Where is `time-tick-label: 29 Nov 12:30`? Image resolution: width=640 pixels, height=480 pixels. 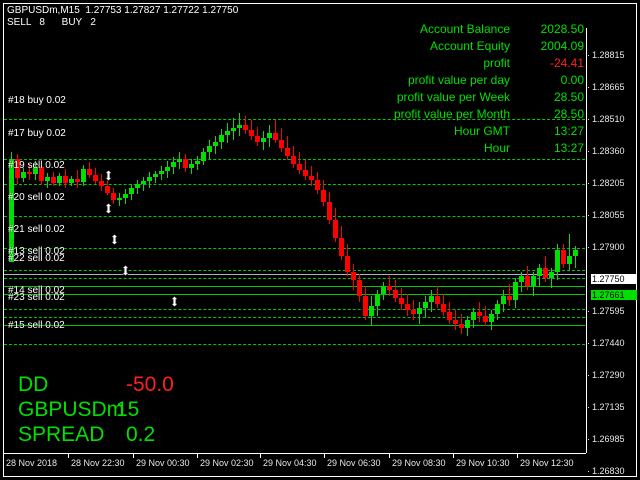 time-tick-label: 29 Nov 12:30 is located at coordinates (547, 463).